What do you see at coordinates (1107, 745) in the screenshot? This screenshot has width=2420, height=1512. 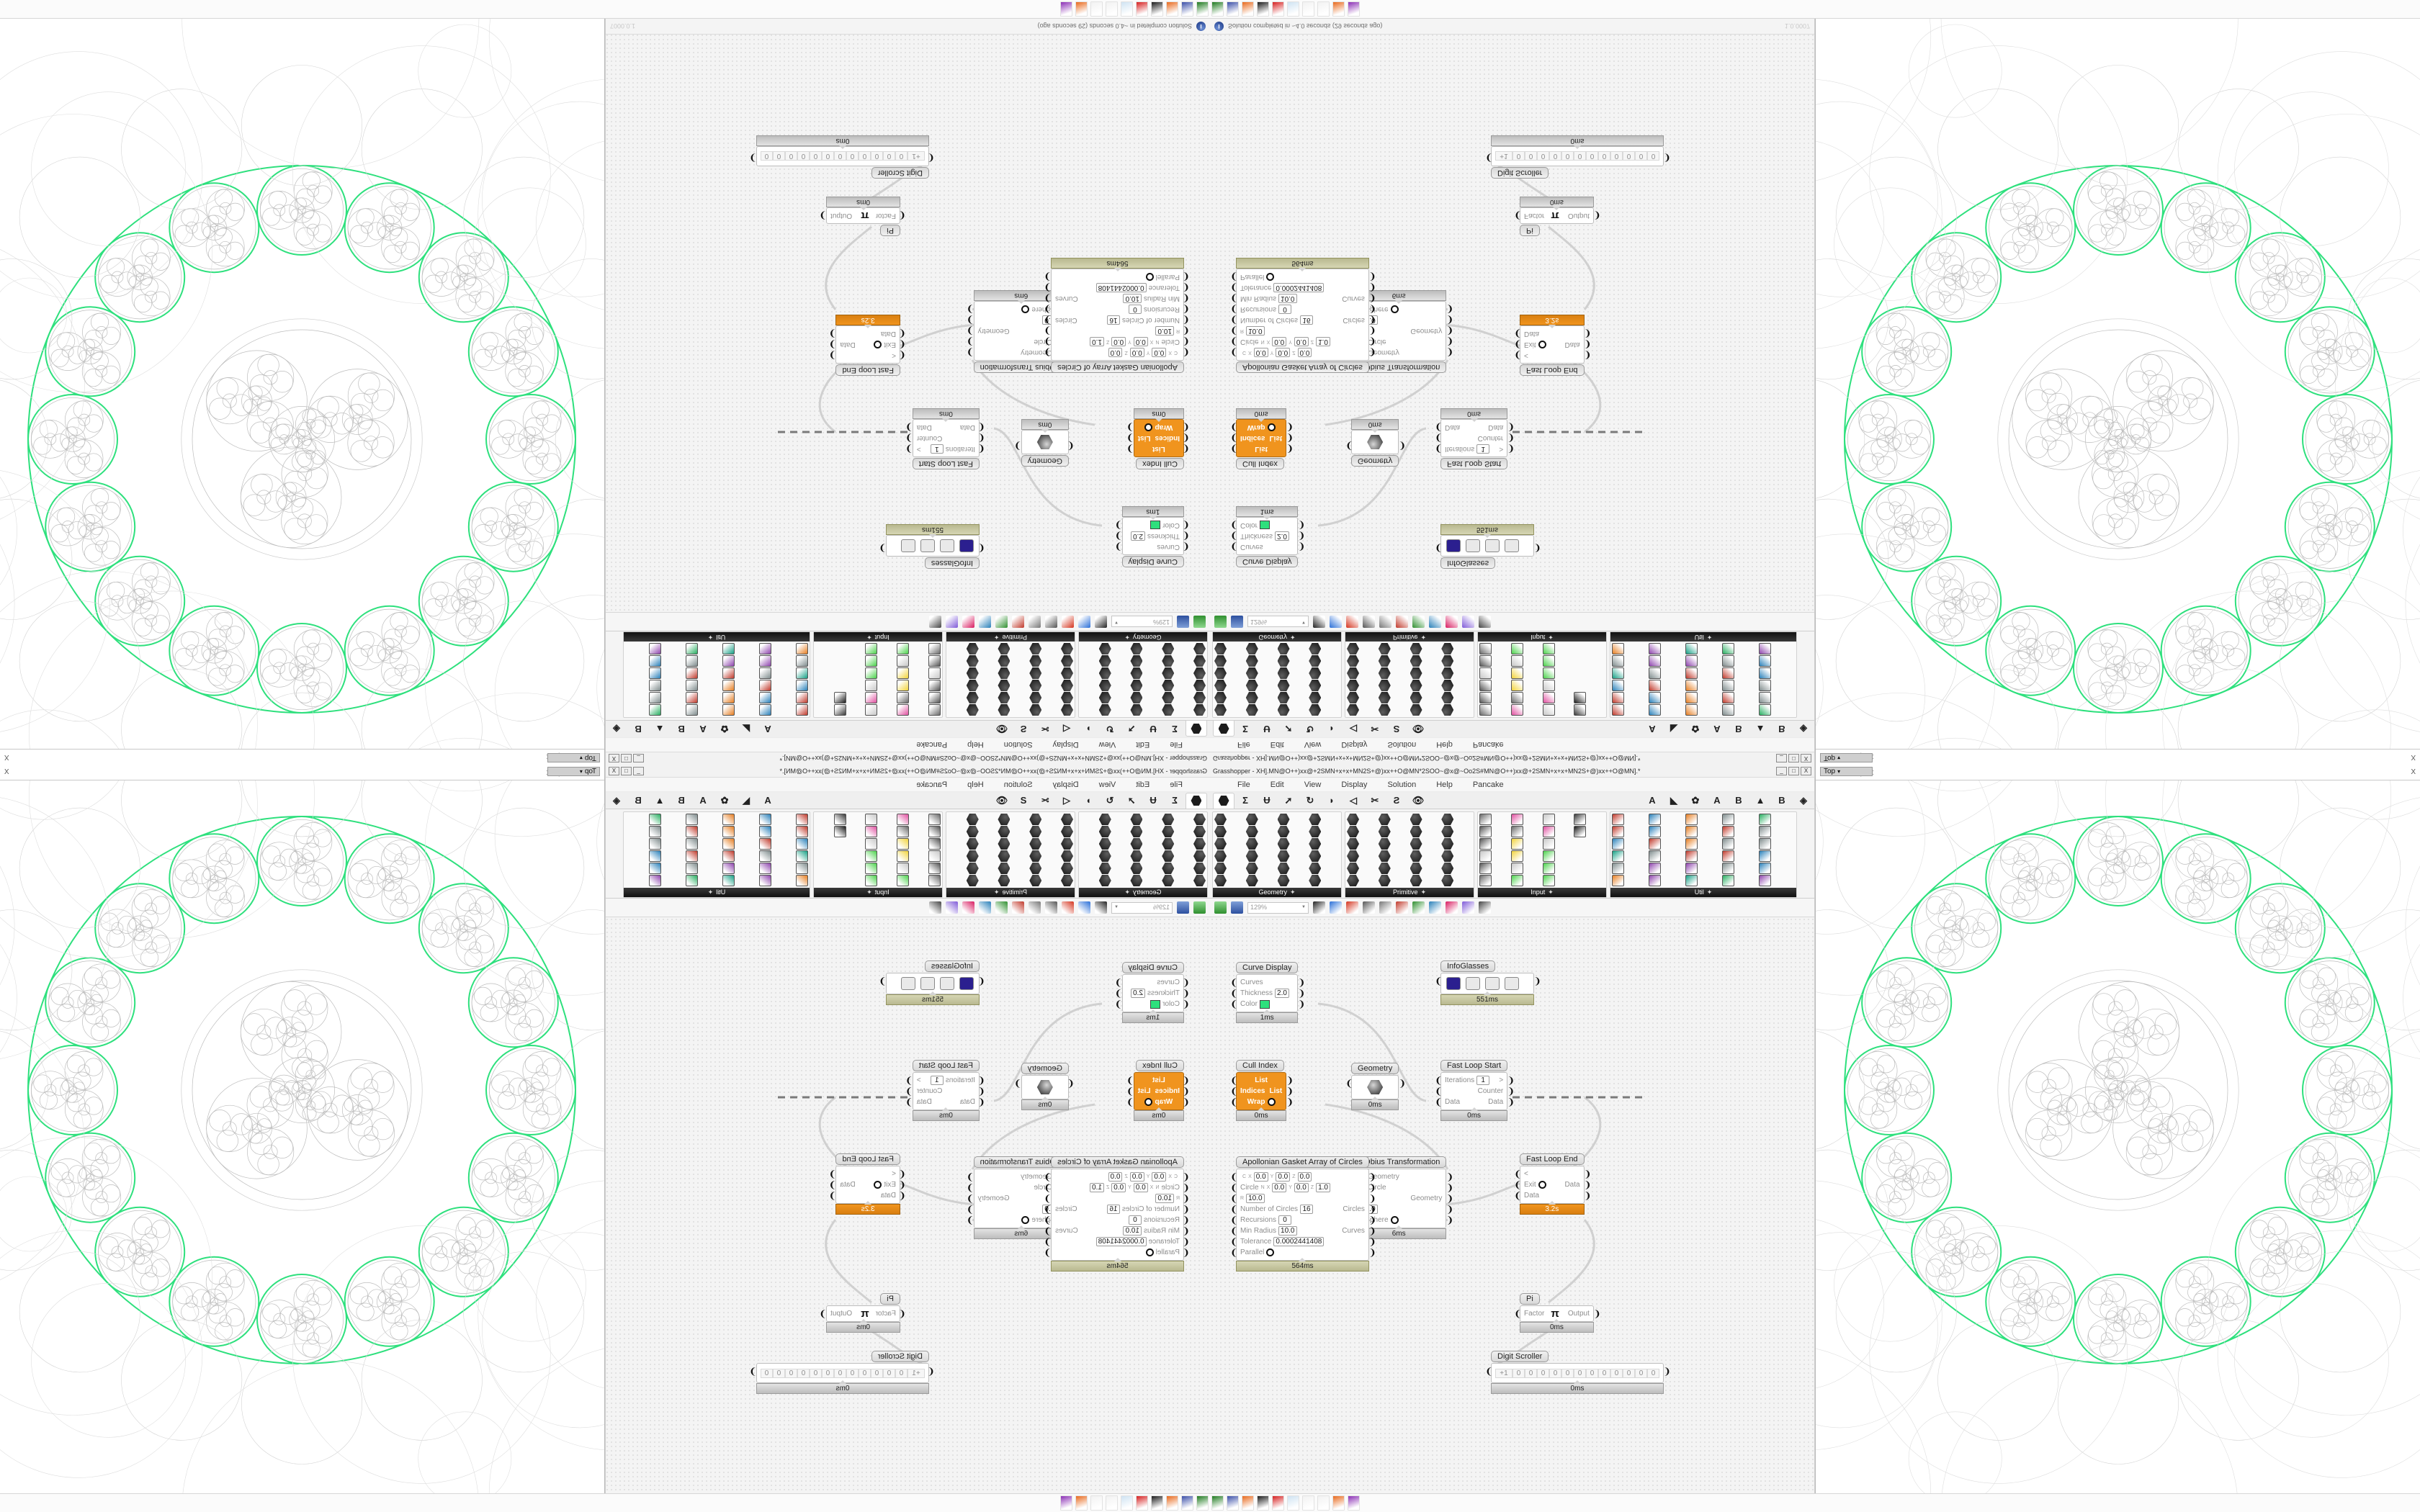 I see `menu-item-view: View` at bounding box center [1107, 745].